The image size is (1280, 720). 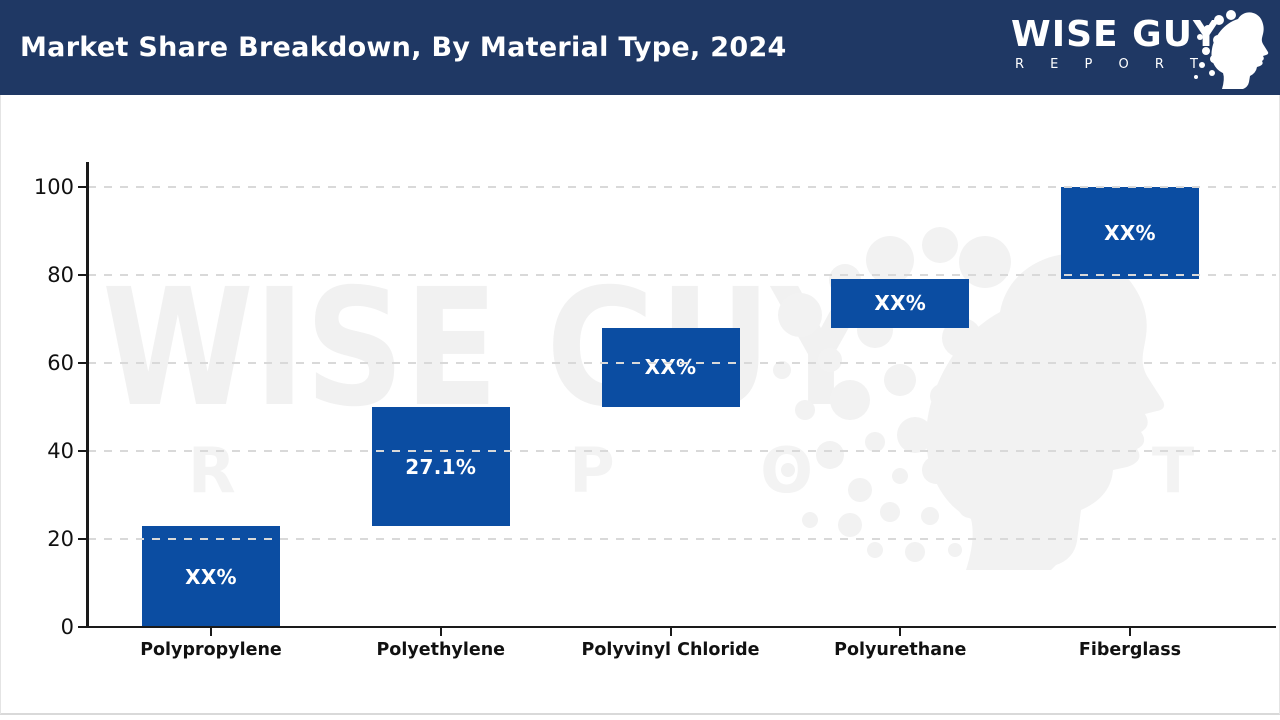 I want to click on bar-polyurethane: XX%, so click(x=900, y=303).